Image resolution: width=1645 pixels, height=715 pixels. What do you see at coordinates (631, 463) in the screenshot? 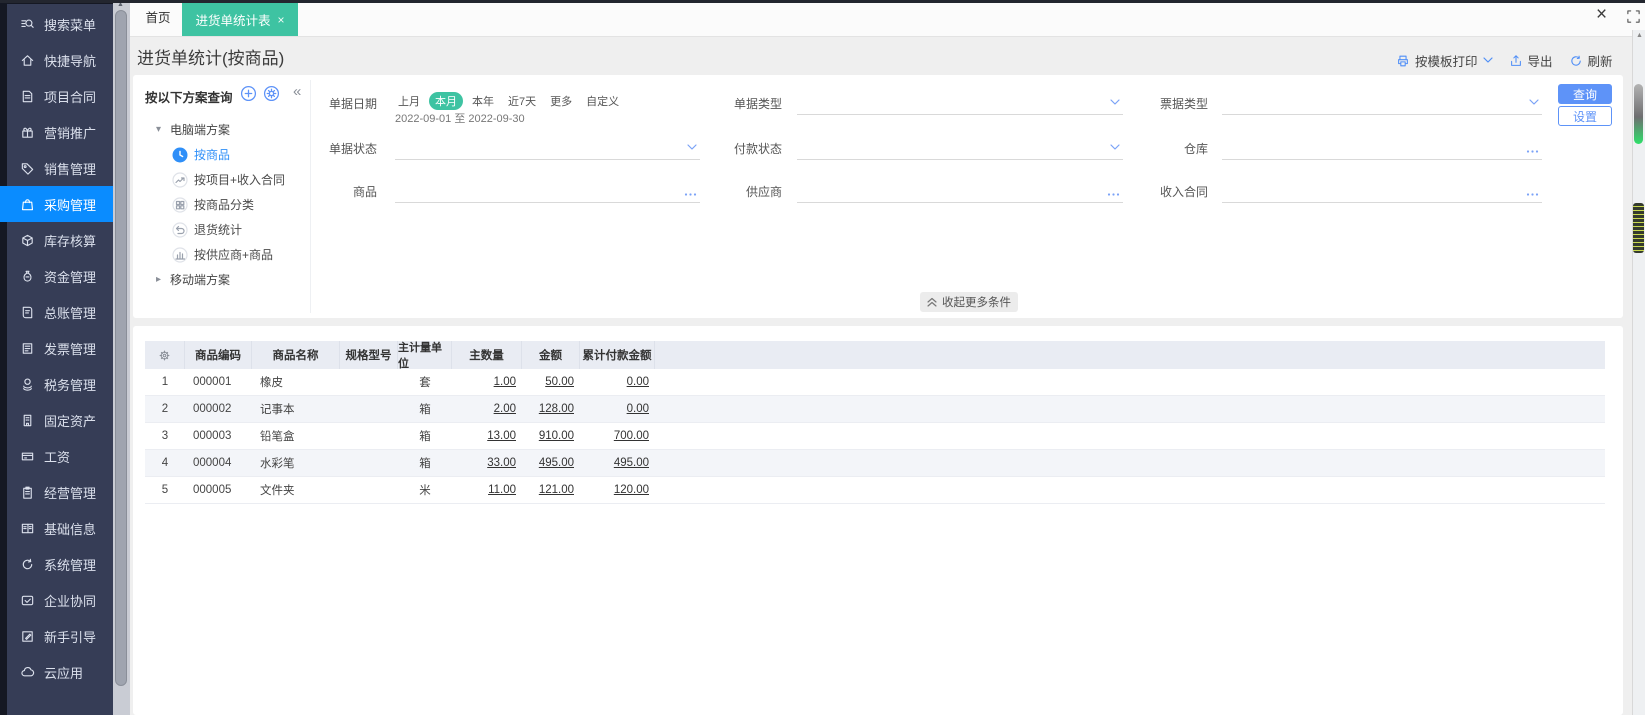
I see `cell-total-paid-link: 495.00` at bounding box center [631, 463].